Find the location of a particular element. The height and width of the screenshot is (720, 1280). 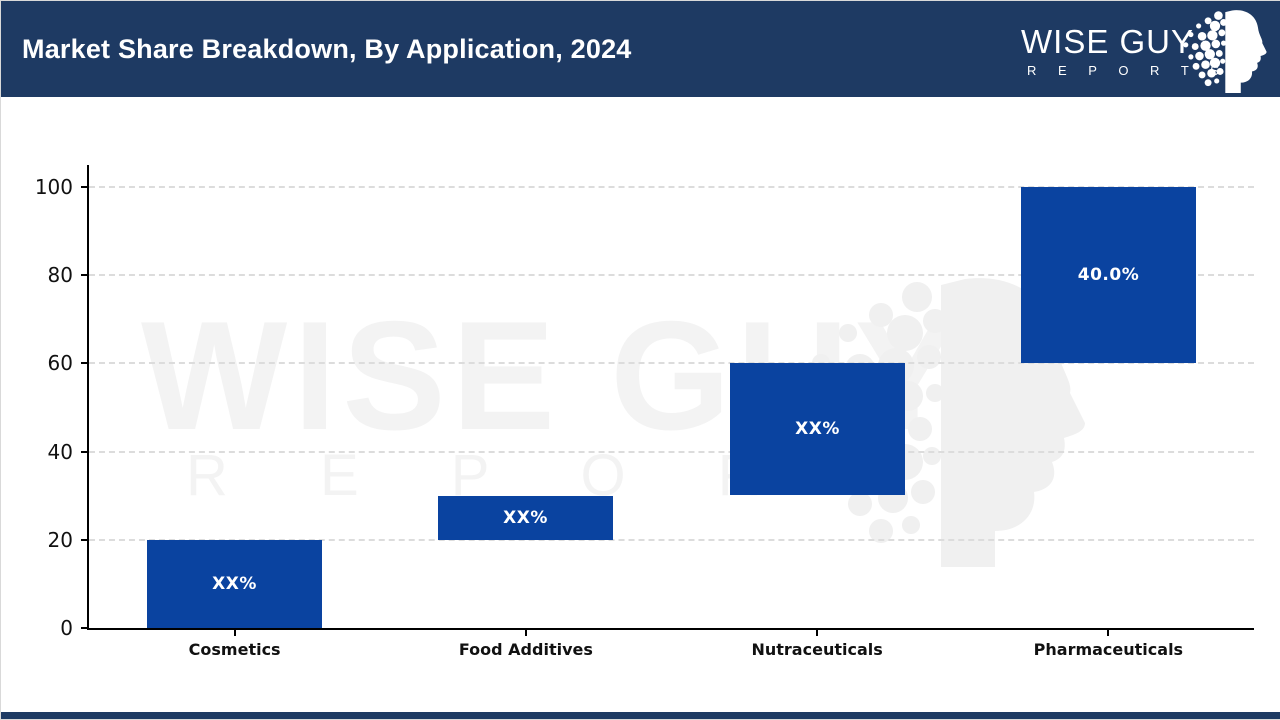

y-axis-line is located at coordinates (88, 397).